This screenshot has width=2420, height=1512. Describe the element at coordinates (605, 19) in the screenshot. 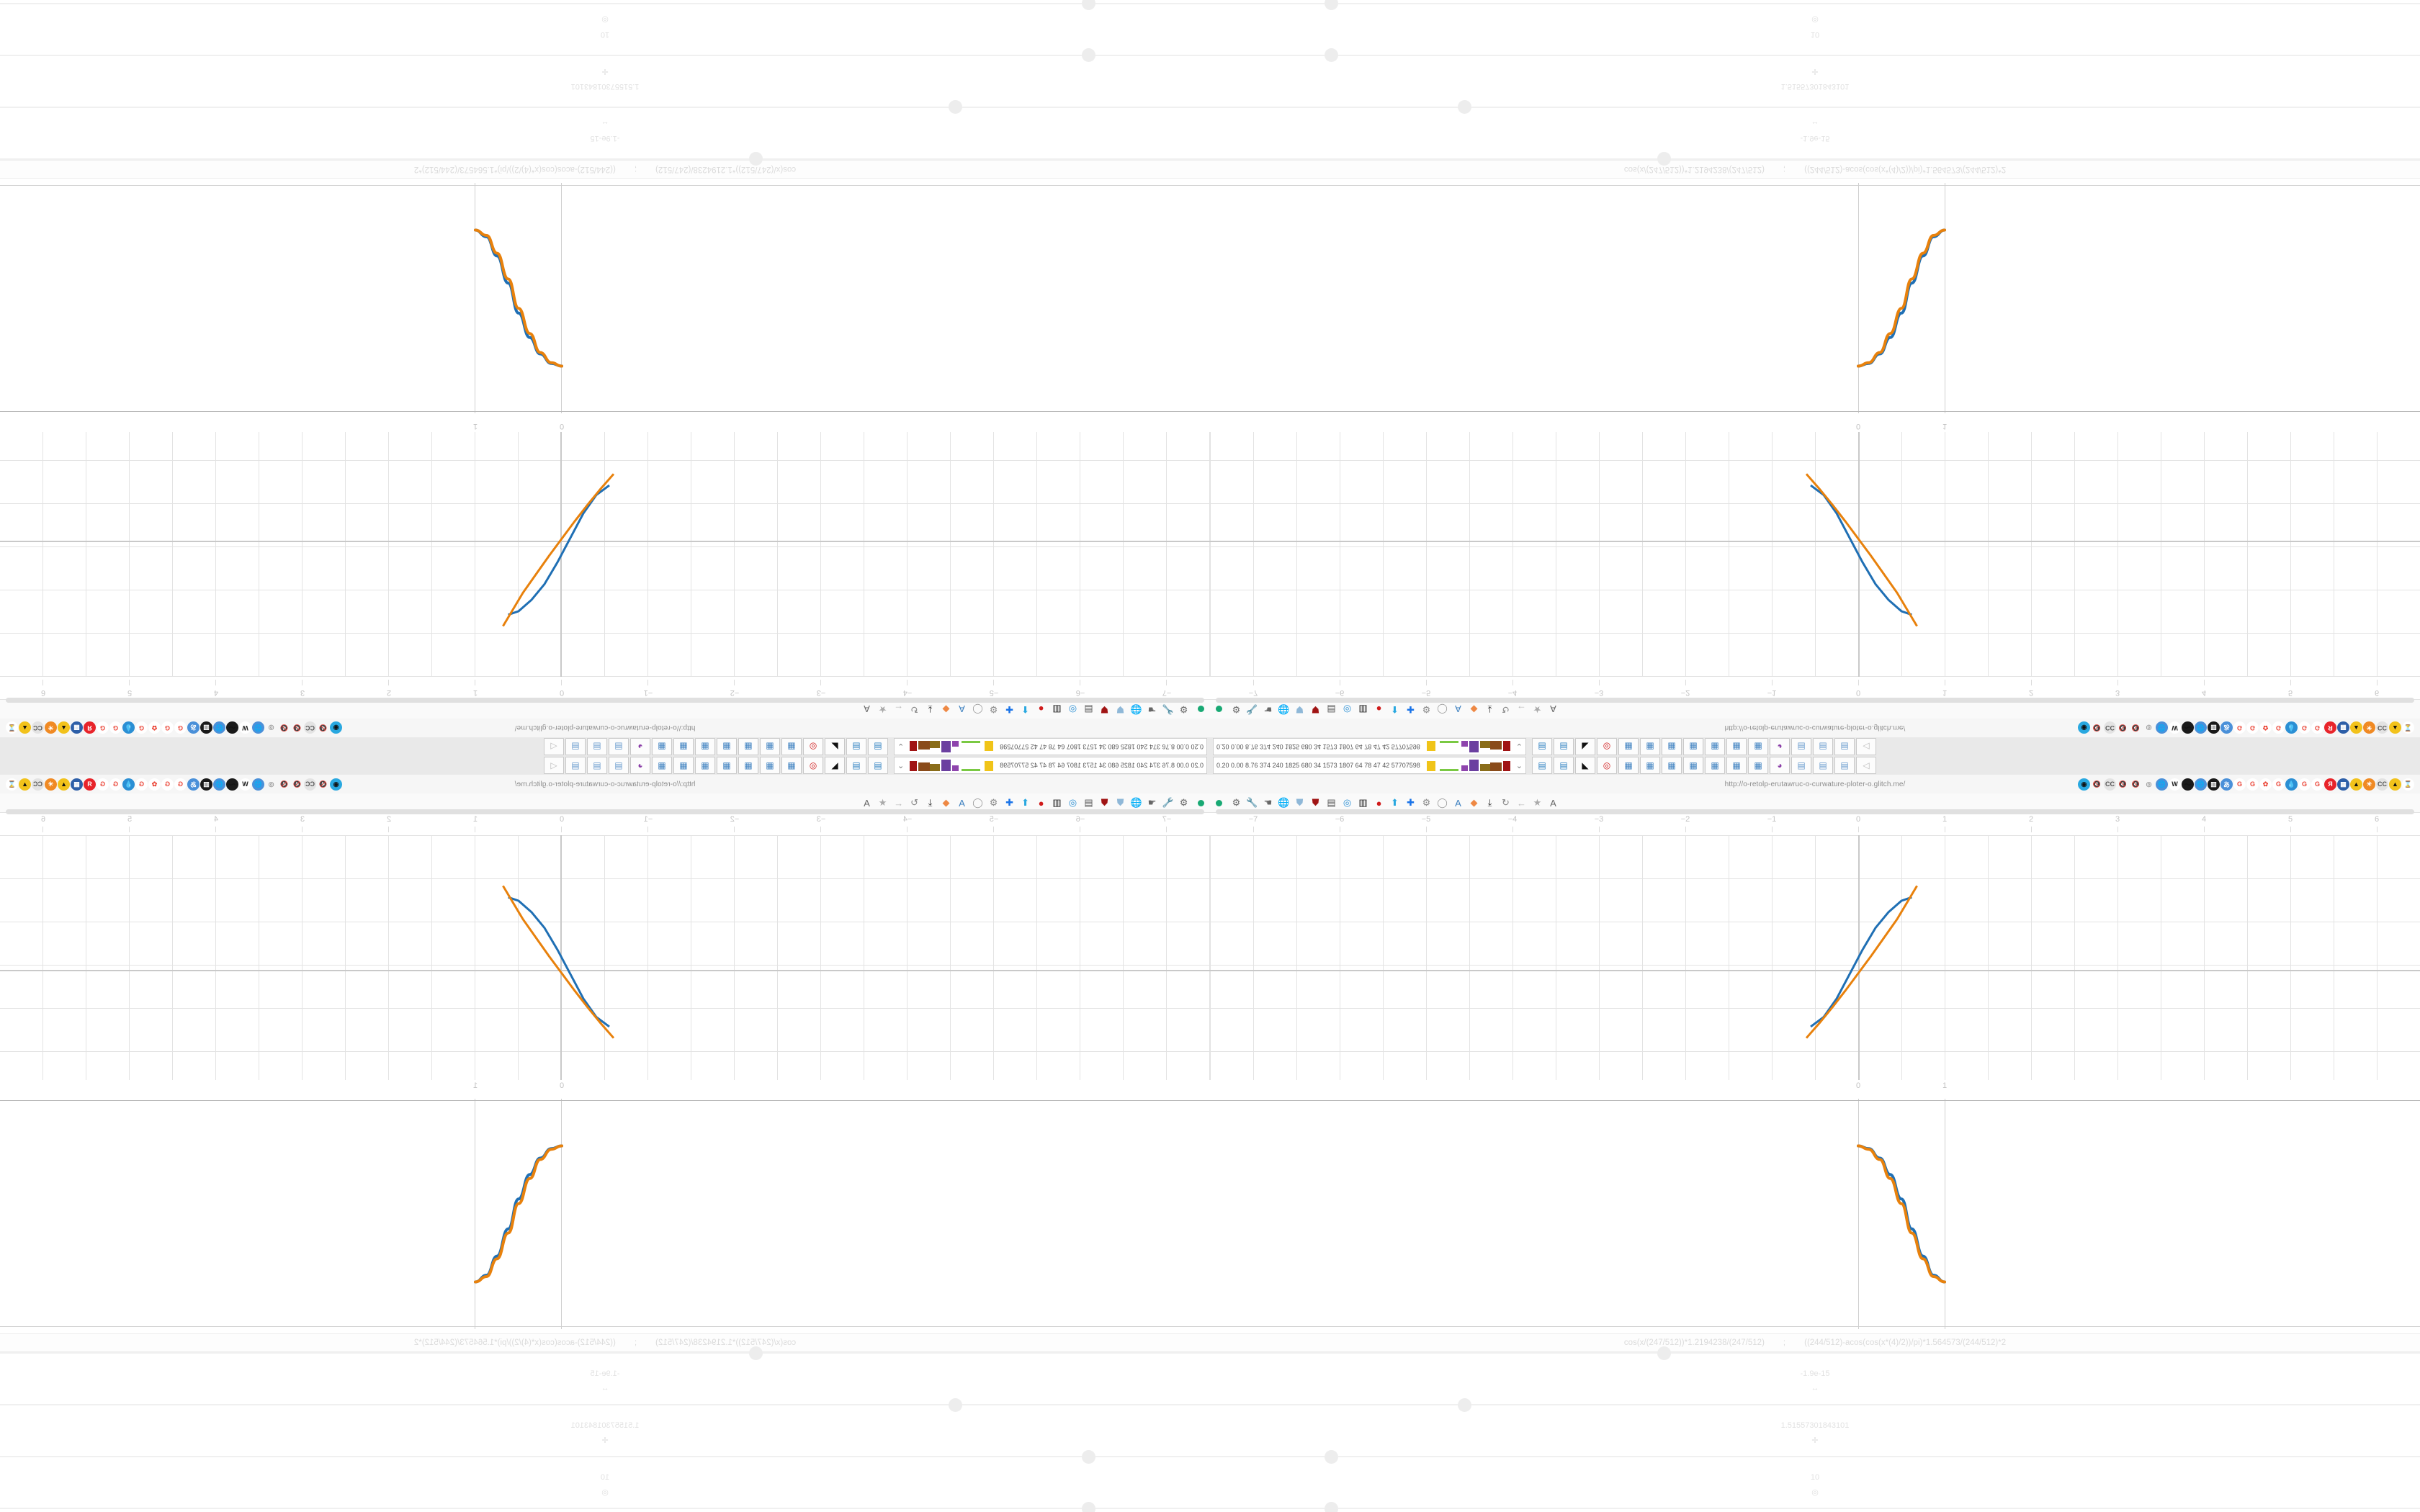

I see `target-small-icon: ◎` at that location.